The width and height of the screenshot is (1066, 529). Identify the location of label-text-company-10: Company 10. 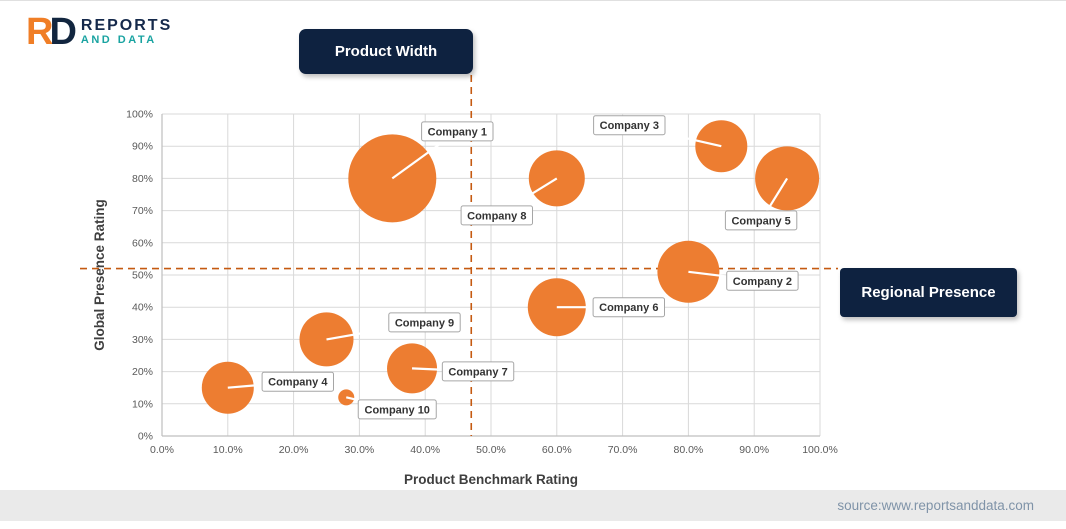
(397, 410).